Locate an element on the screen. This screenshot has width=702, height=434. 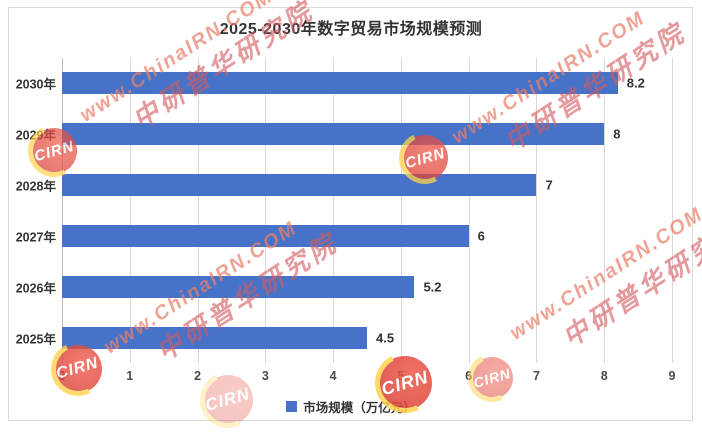
category-label: 2028年 is located at coordinates (35, 186).